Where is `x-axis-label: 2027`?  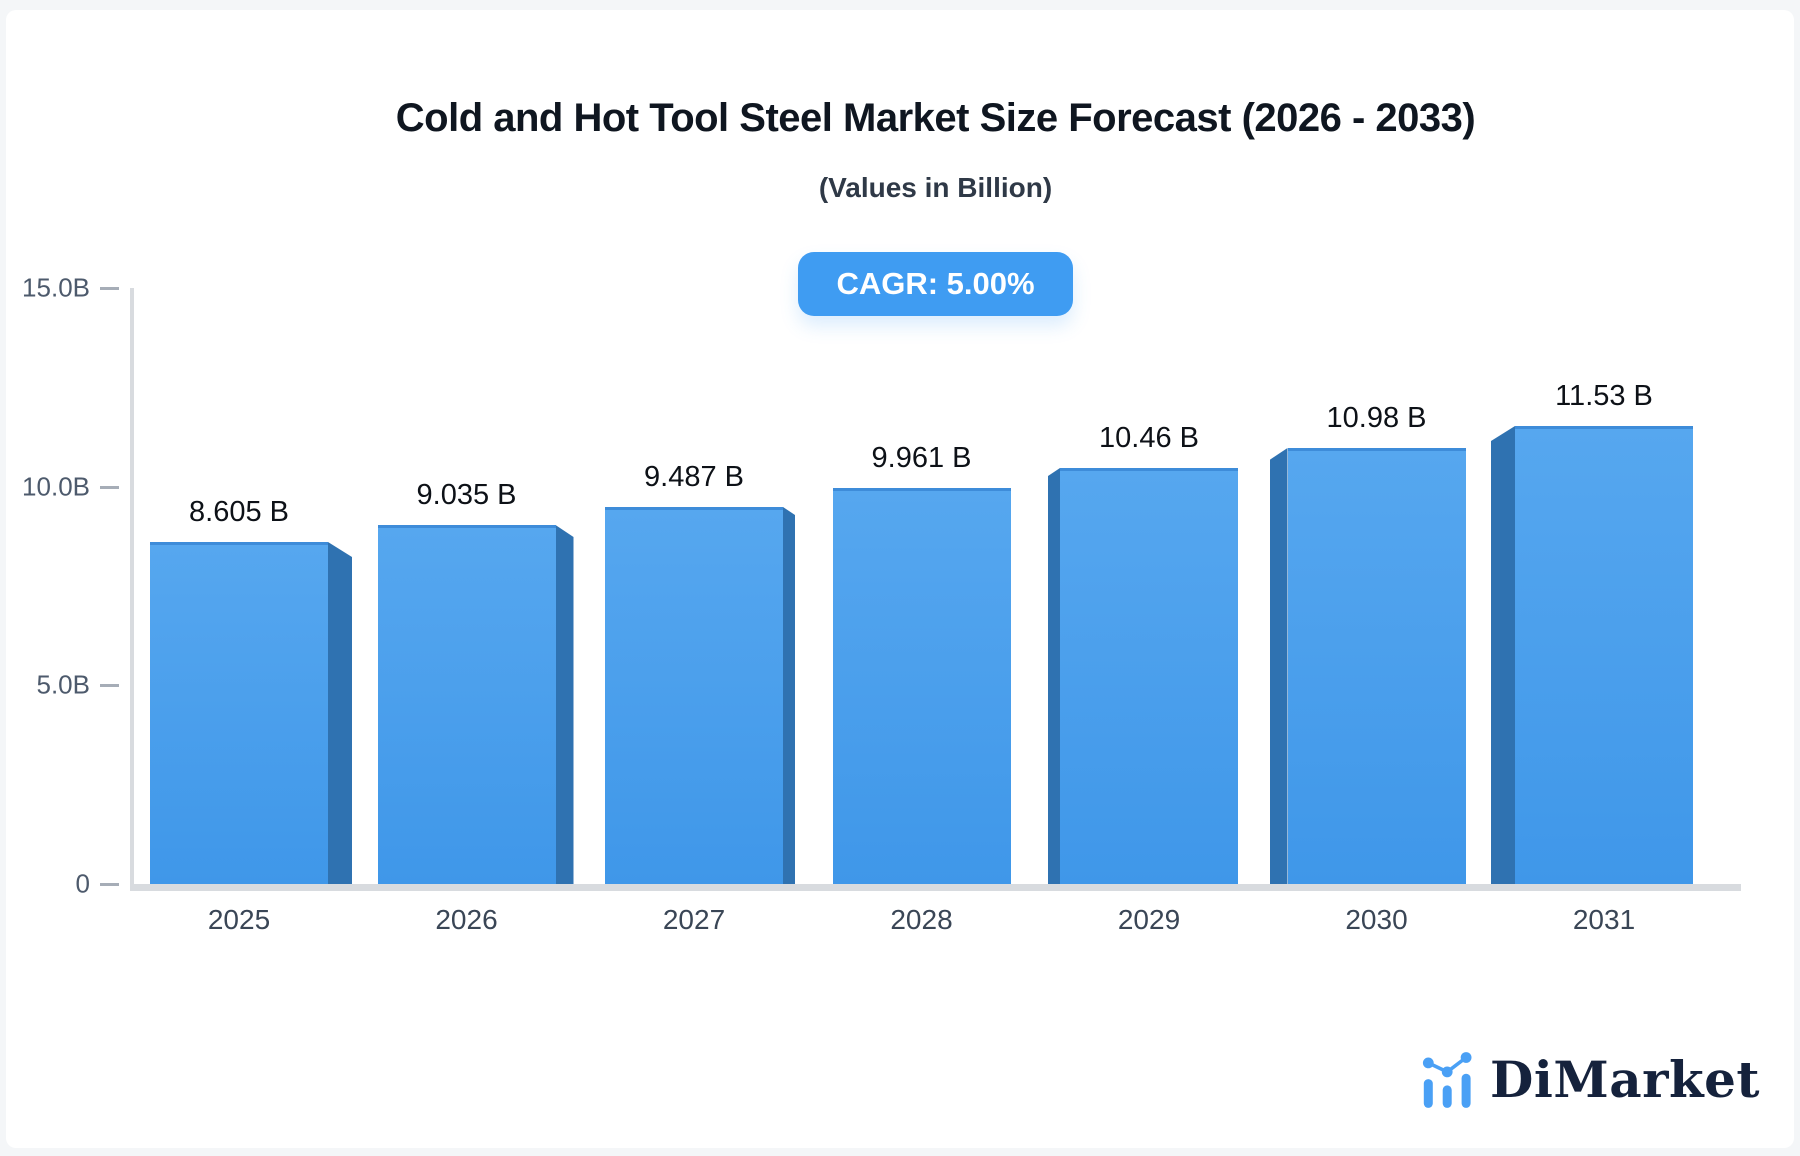
x-axis-label: 2027 is located at coordinates (694, 919).